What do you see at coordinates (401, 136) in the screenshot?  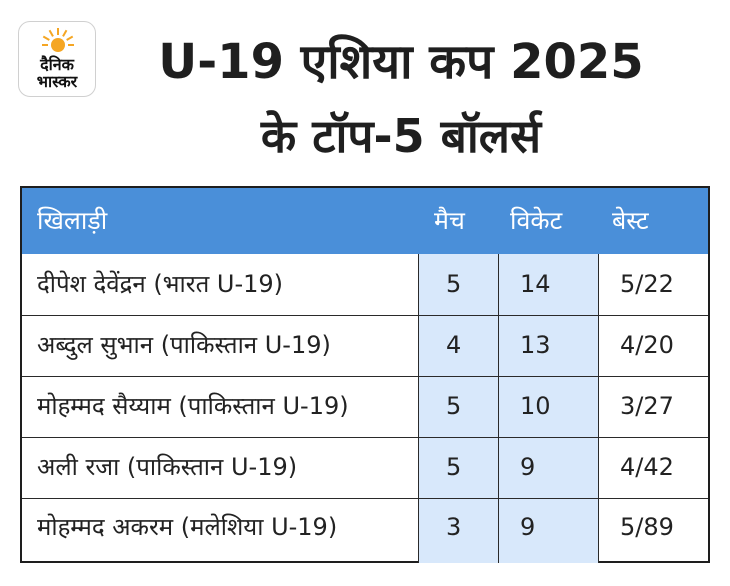 I see `page-title-line2: के टॉप-5 बॉलर्स` at bounding box center [401, 136].